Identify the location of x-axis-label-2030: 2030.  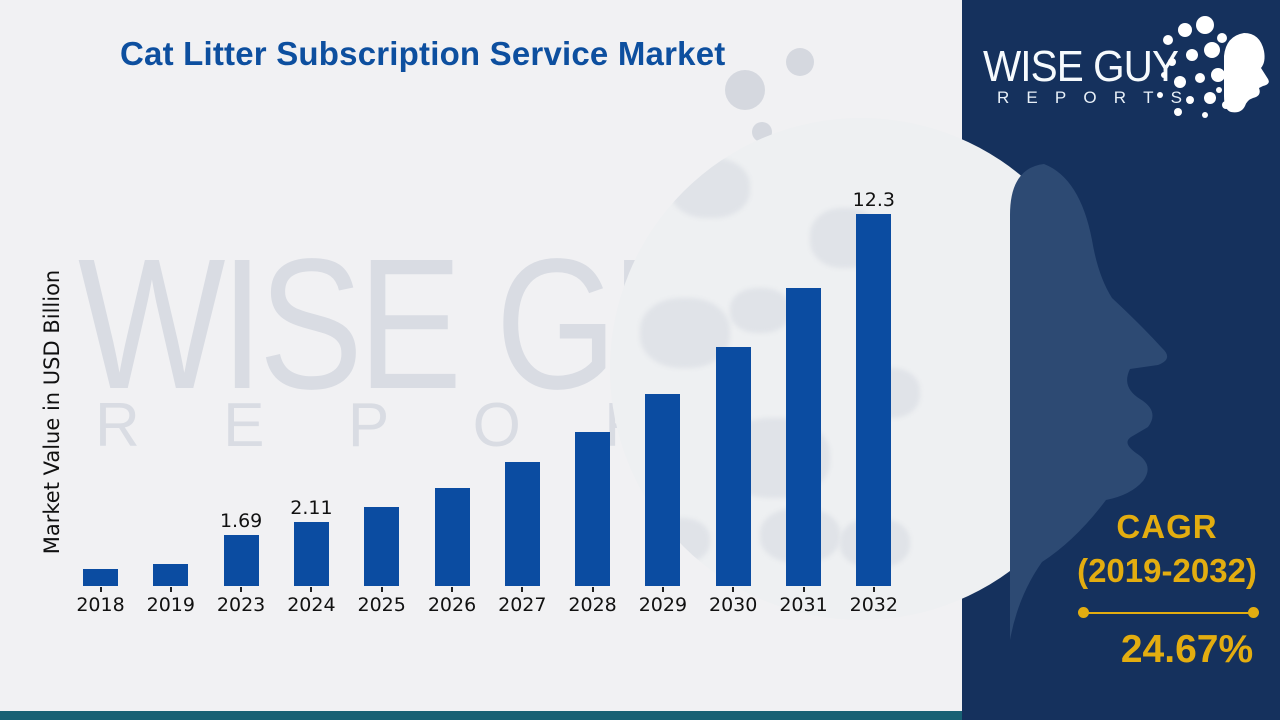
(733, 605).